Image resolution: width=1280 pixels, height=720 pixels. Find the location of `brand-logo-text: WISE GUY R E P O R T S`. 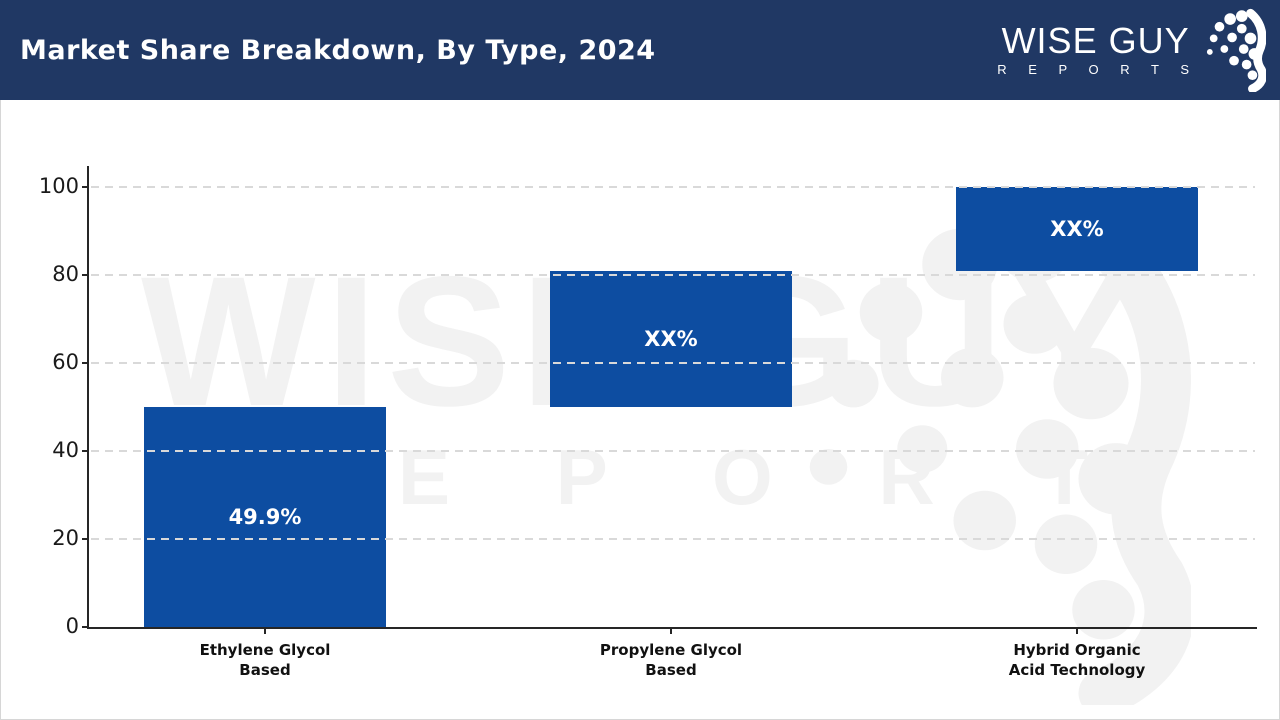

brand-logo-text: WISE GUY R E P O R T S is located at coordinates (1095, 49).